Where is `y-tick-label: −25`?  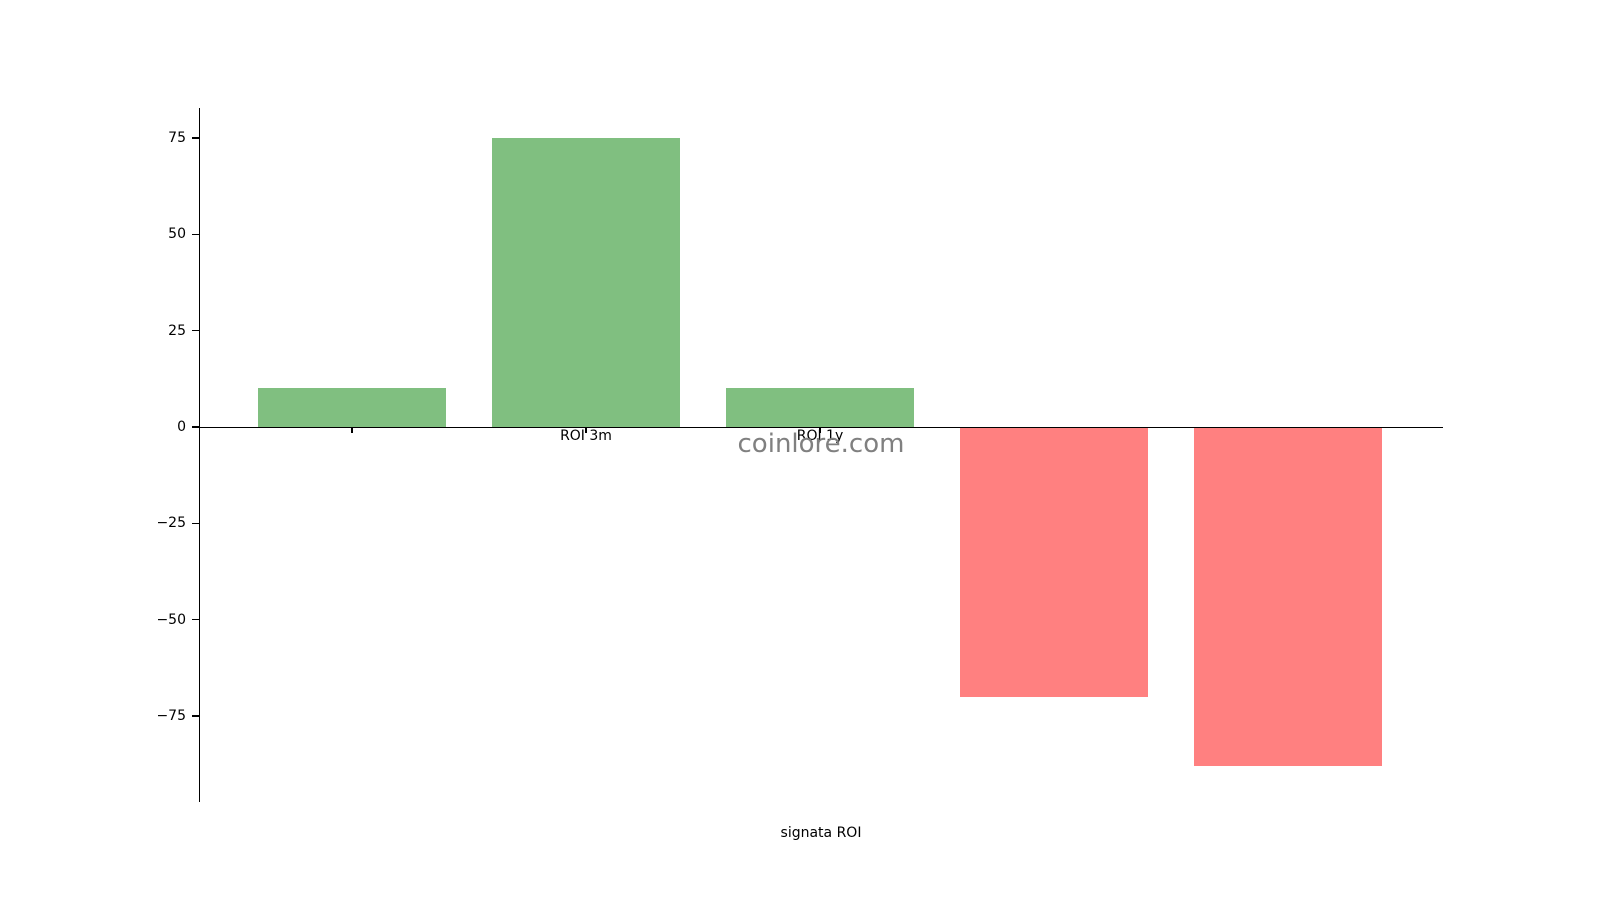 y-tick-label: −25 is located at coordinates (171, 523).